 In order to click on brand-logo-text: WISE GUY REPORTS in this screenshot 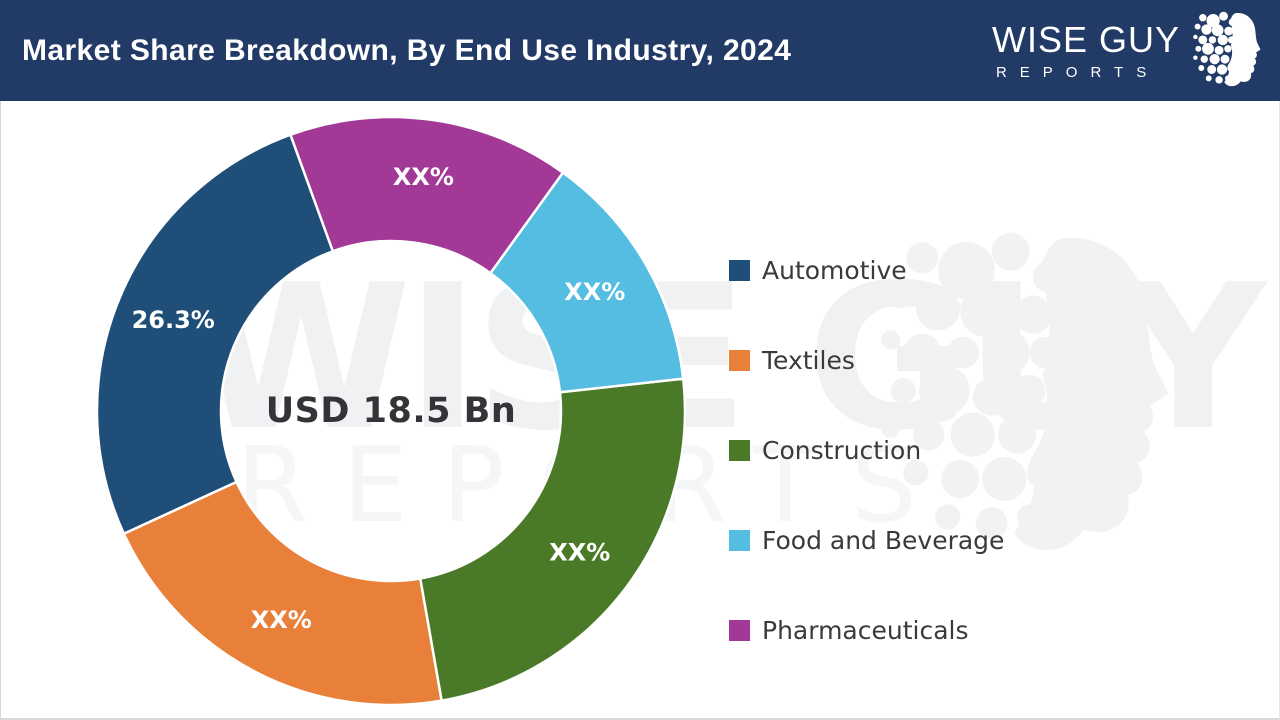, I will do `click(1085, 49)`.